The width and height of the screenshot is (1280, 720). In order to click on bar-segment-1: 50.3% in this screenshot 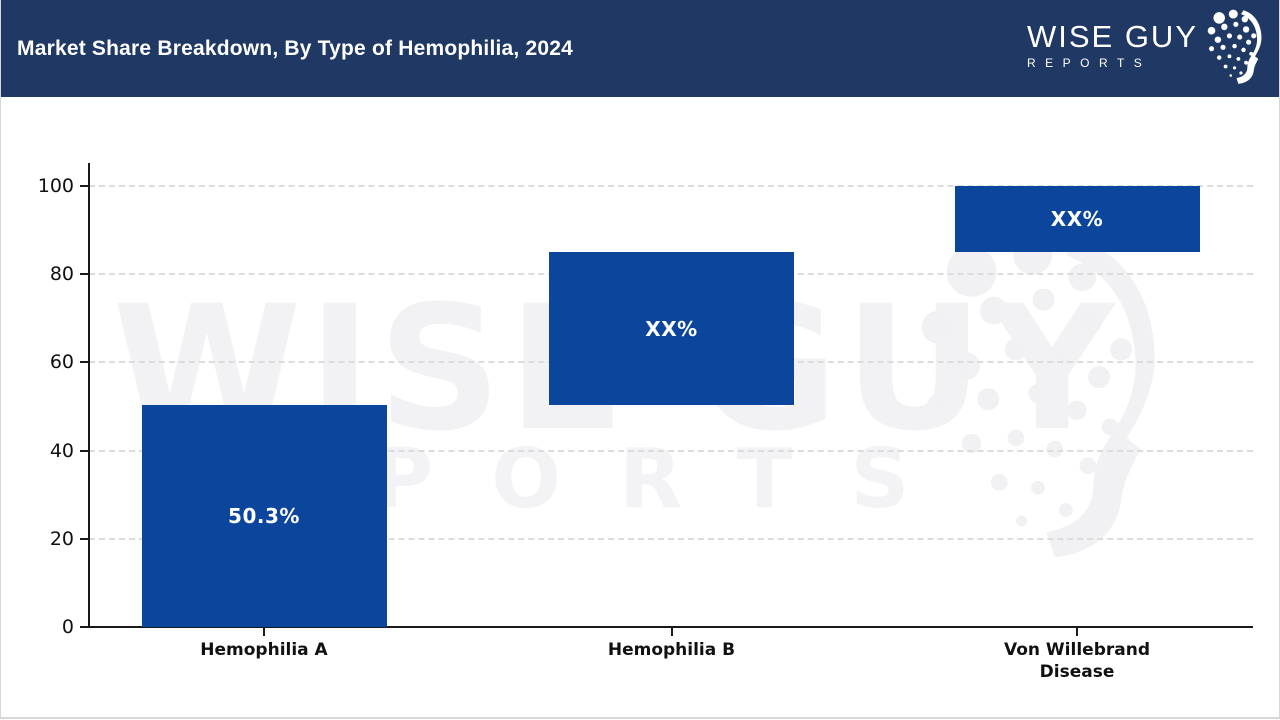, I will do `click(264, 516)`.